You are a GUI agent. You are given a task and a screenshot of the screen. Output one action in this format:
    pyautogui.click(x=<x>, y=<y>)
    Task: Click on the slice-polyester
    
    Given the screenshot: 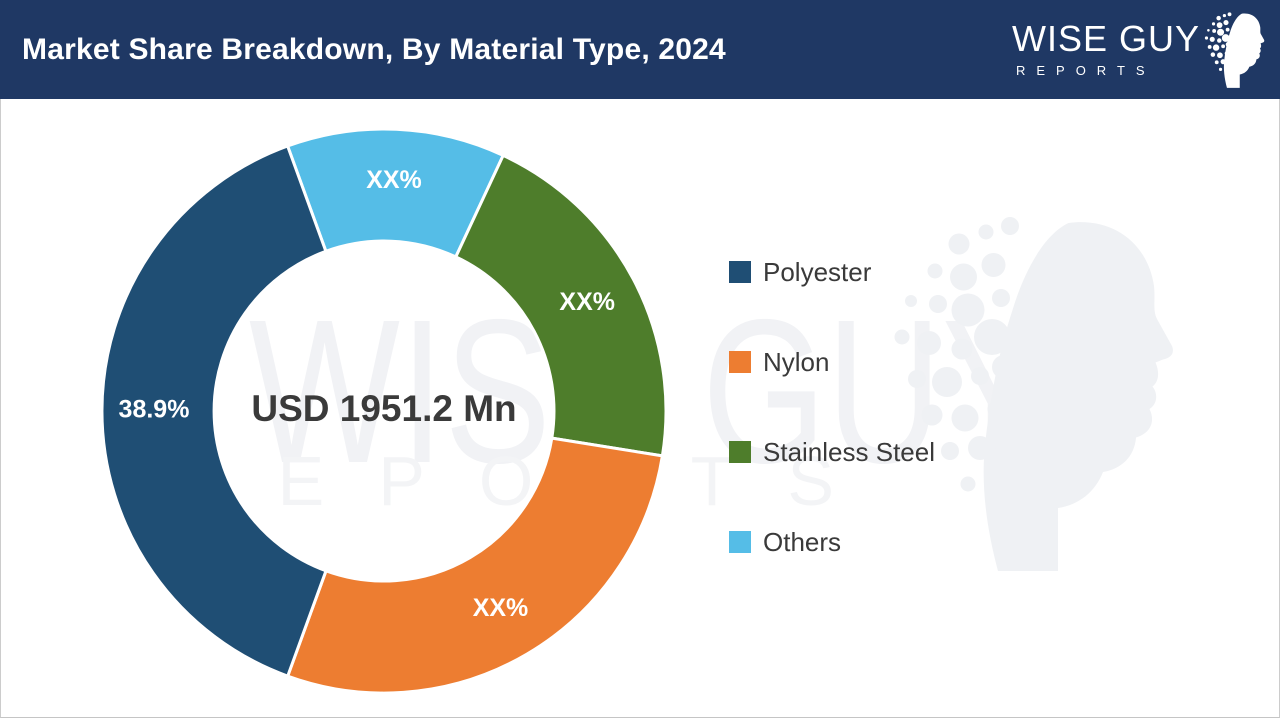 What is the action you would take?
    pyautogui.click(x=214, y=411)
    